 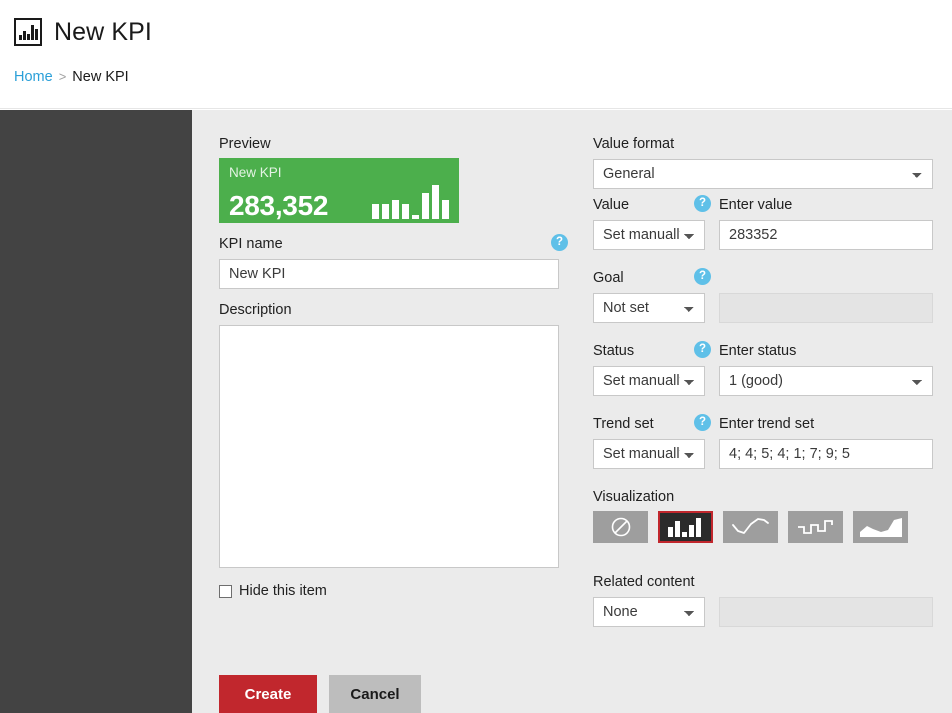 I want to click on create-button: Create, so click(x=268, y=694).